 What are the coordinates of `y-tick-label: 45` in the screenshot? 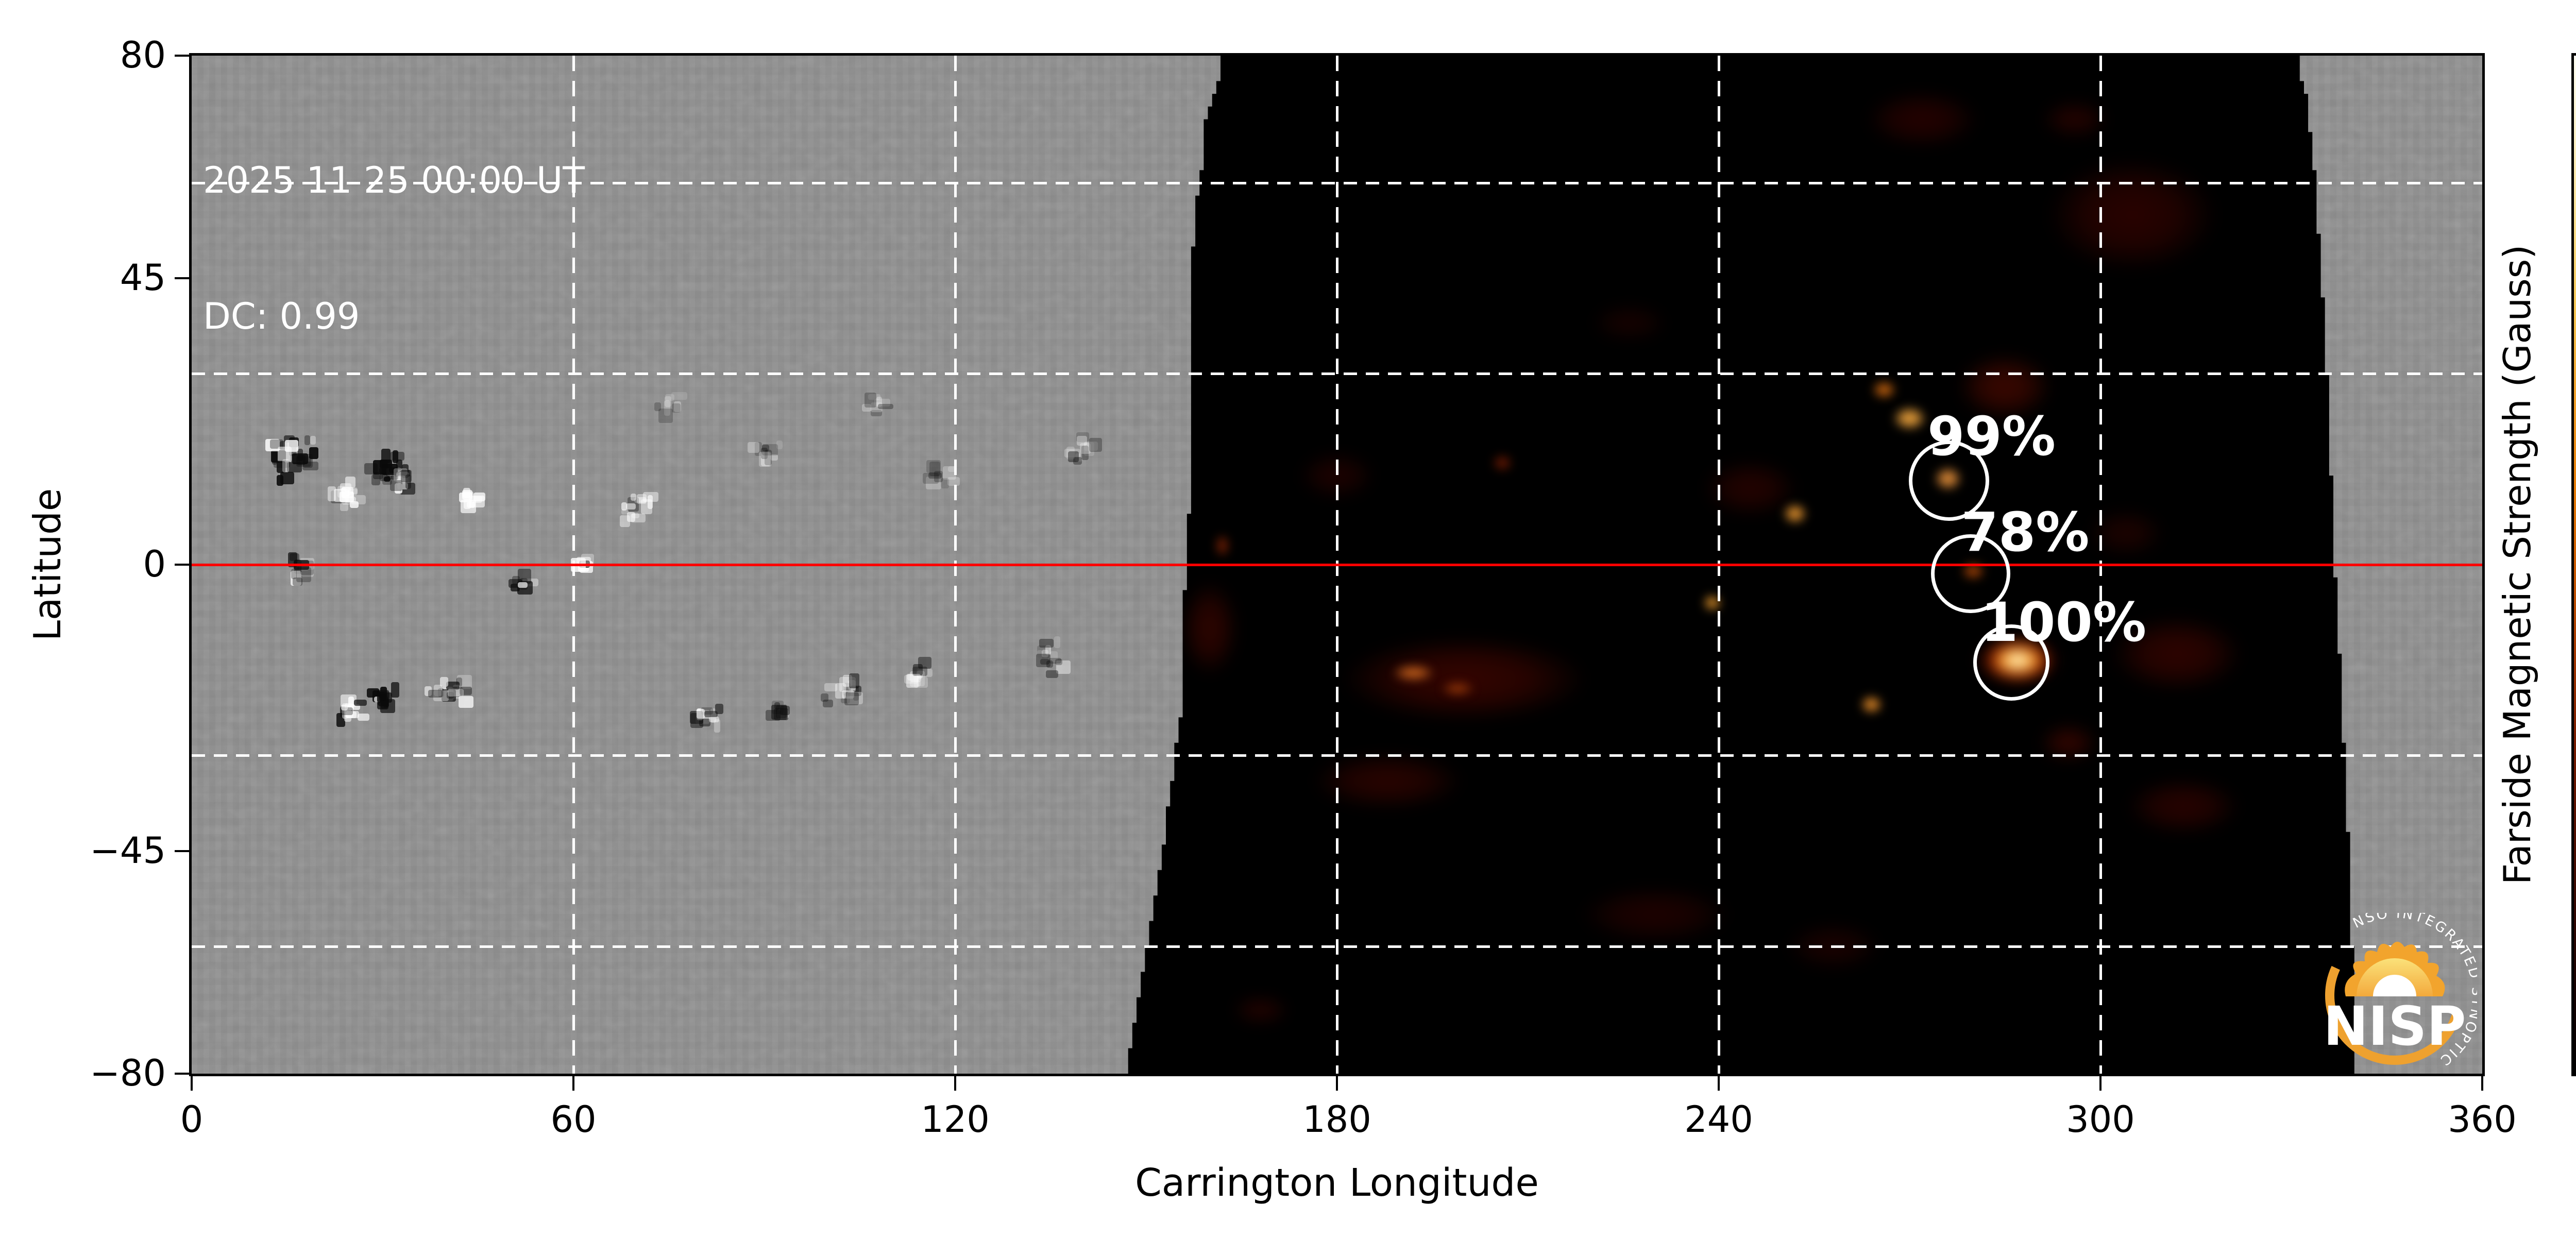 It's located at (143, 278).